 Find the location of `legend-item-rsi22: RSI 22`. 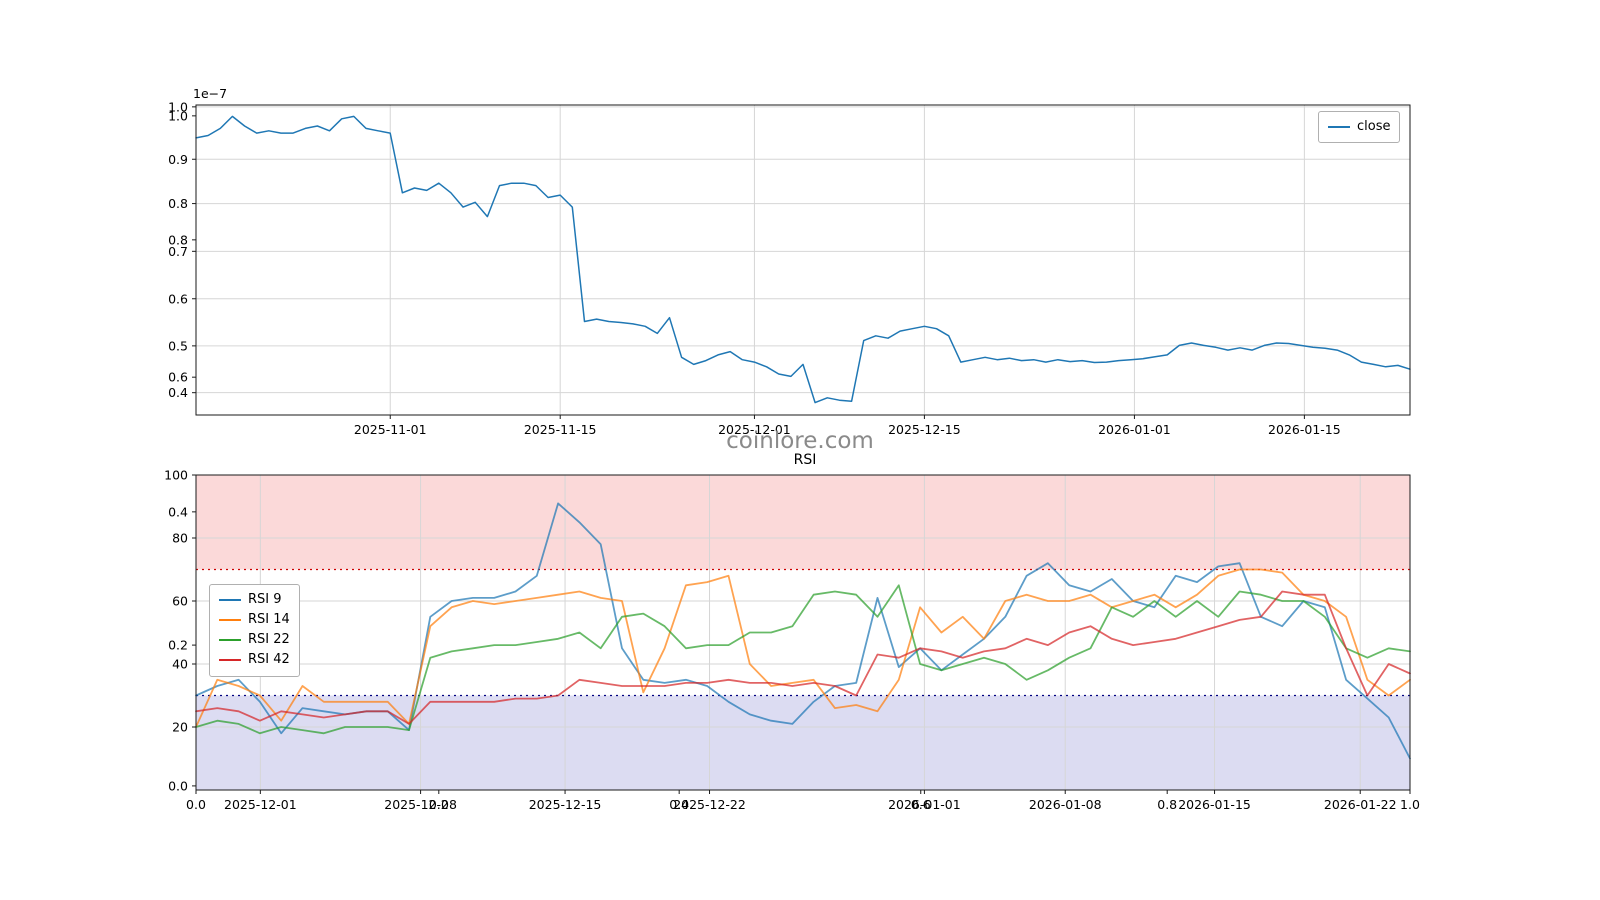

legend-item-rsi22: RSI 22 is located at coordinates (254, 640).